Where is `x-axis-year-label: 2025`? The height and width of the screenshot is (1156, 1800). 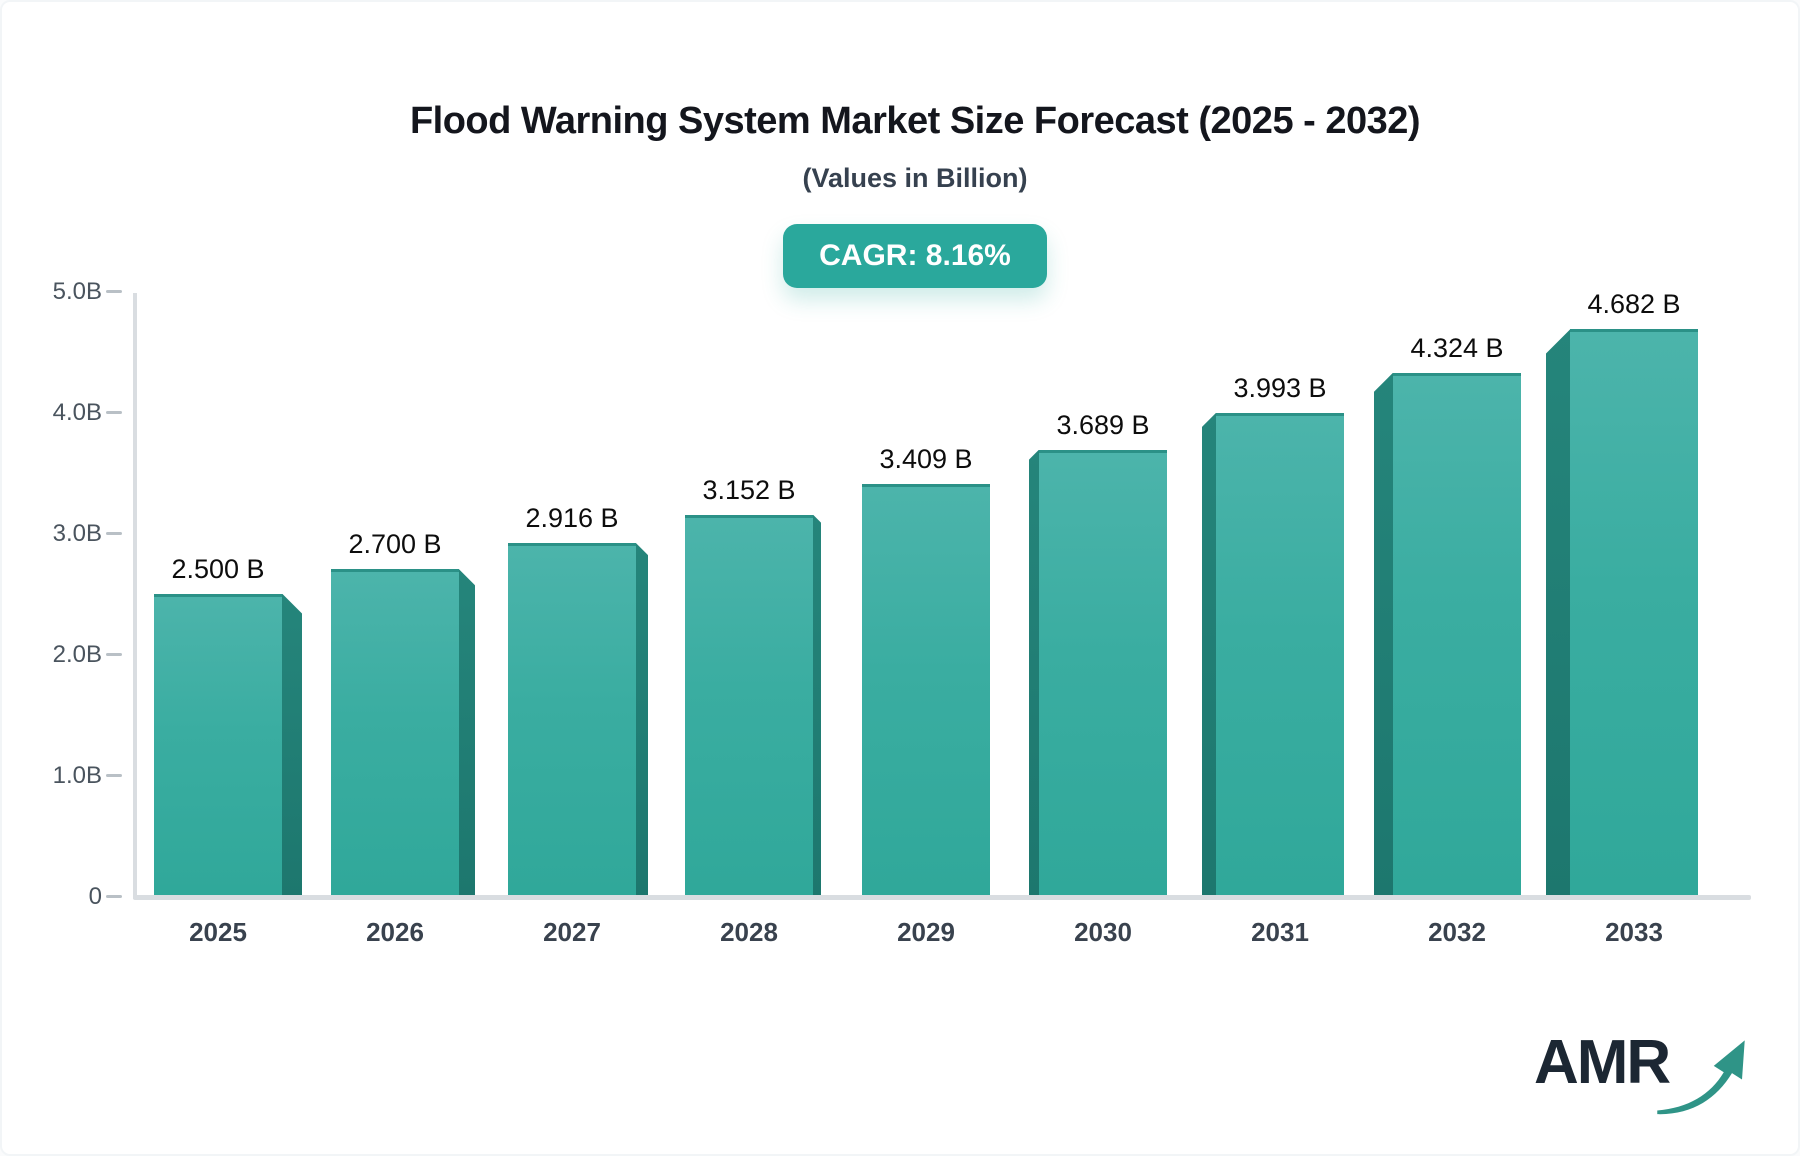
x-axis-year-label: 2025 is located at coordinates (218, 932).